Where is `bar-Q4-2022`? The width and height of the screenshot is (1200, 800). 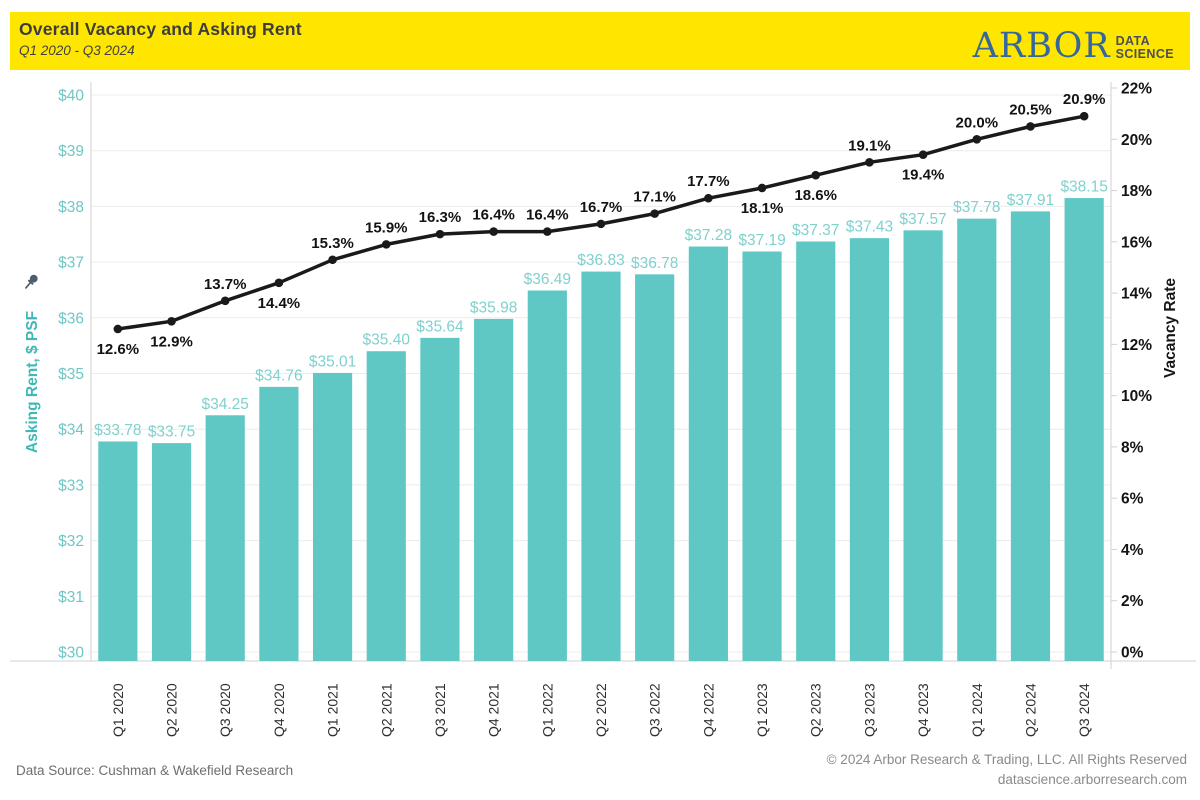 bar-Q4-2022 is located at coordinates (708, 453).